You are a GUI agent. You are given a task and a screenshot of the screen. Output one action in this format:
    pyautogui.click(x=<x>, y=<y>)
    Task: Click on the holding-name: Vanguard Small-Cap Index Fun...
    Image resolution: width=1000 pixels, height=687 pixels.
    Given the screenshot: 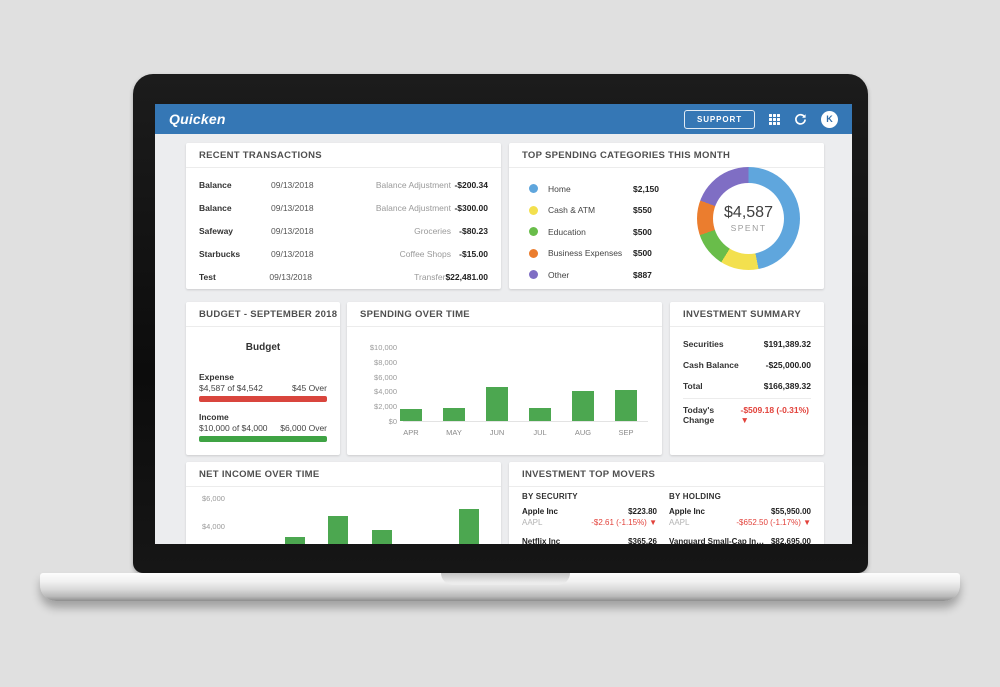 What is the action you would take?
    pyautogui.click(x=717, y=540)
    